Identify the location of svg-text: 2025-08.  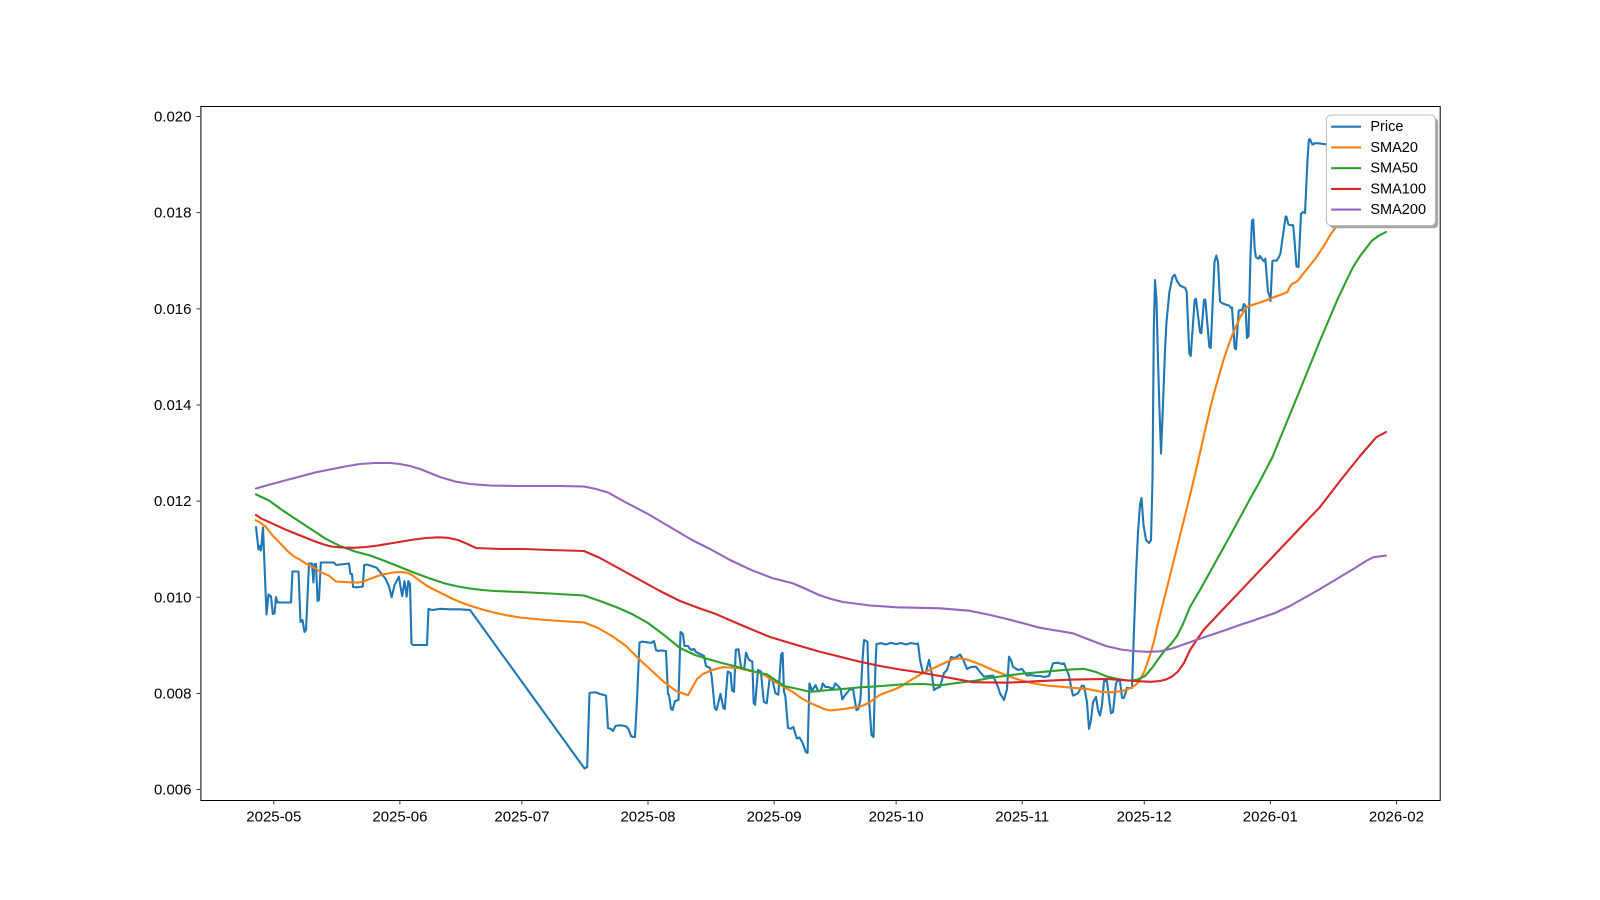
(647, 817).